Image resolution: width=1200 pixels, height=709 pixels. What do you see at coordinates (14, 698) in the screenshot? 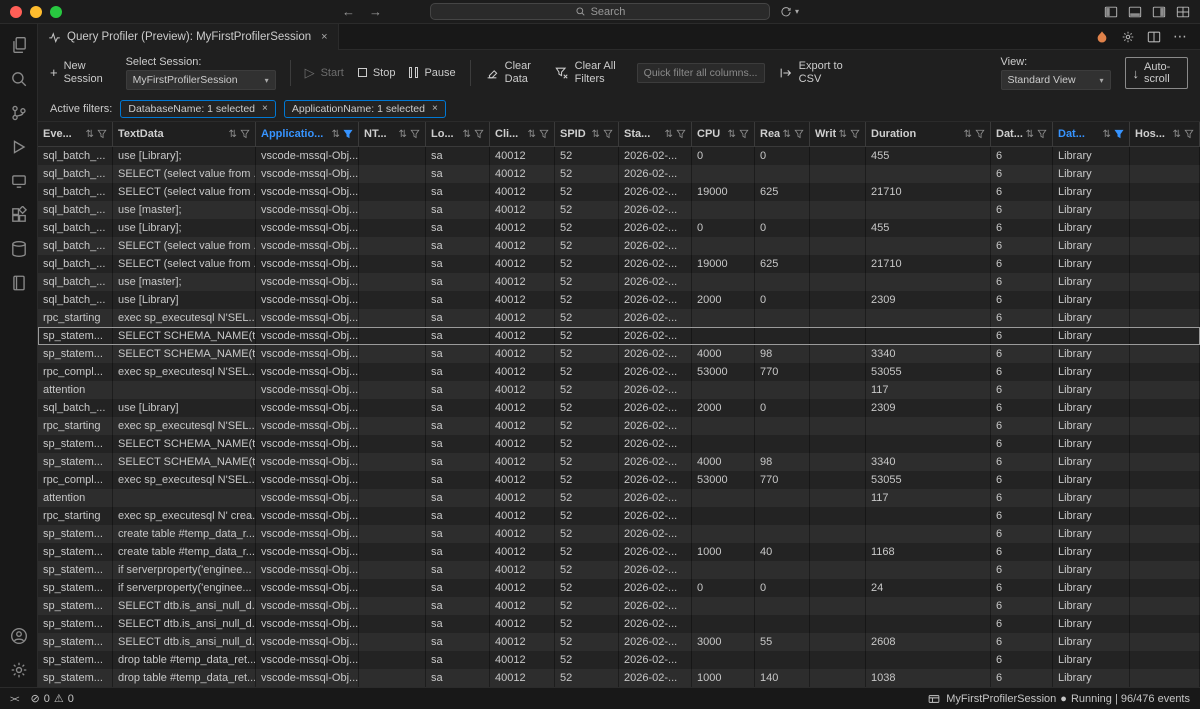
I see `remote-indicator-icon: ><` at bounding box center [14, 698].